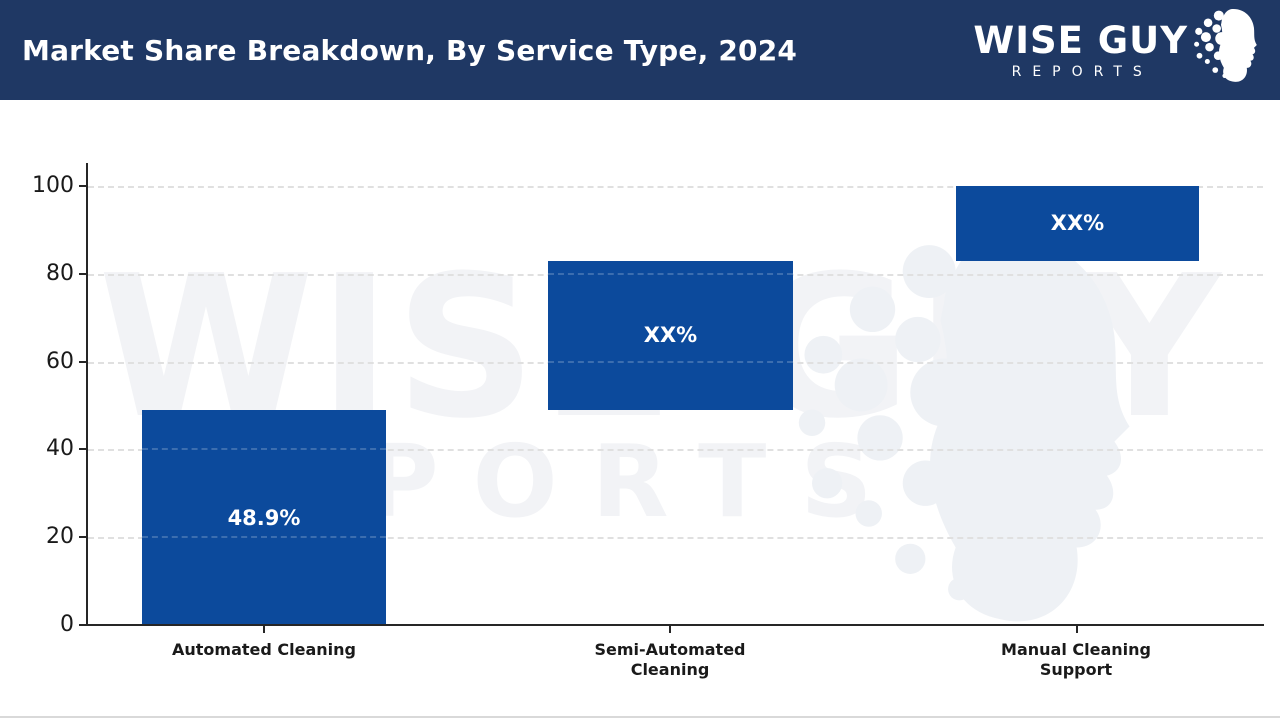 Image resolution: width=1280 pixels, height=720 pixels. I want to click on y-tick-label: 0, so click(67, 624).